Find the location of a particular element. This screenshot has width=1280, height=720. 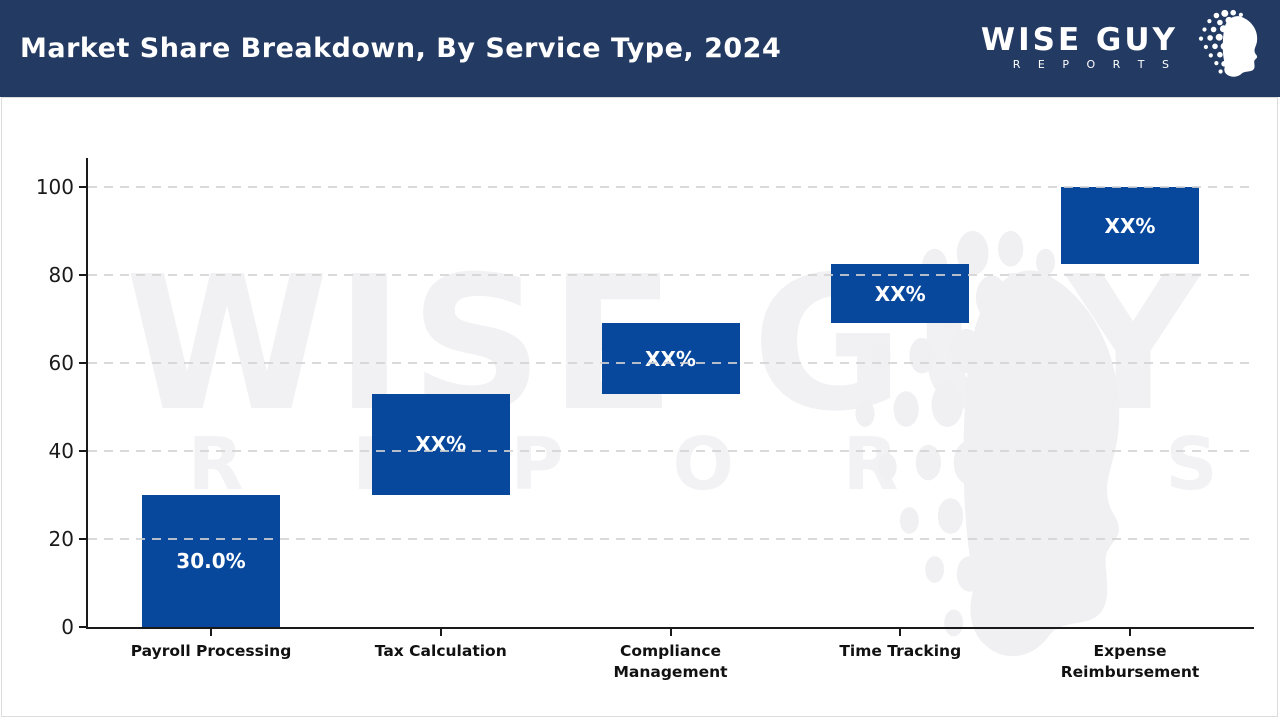

x-category-label: Compliance Management is located at coordinates (670, 661).